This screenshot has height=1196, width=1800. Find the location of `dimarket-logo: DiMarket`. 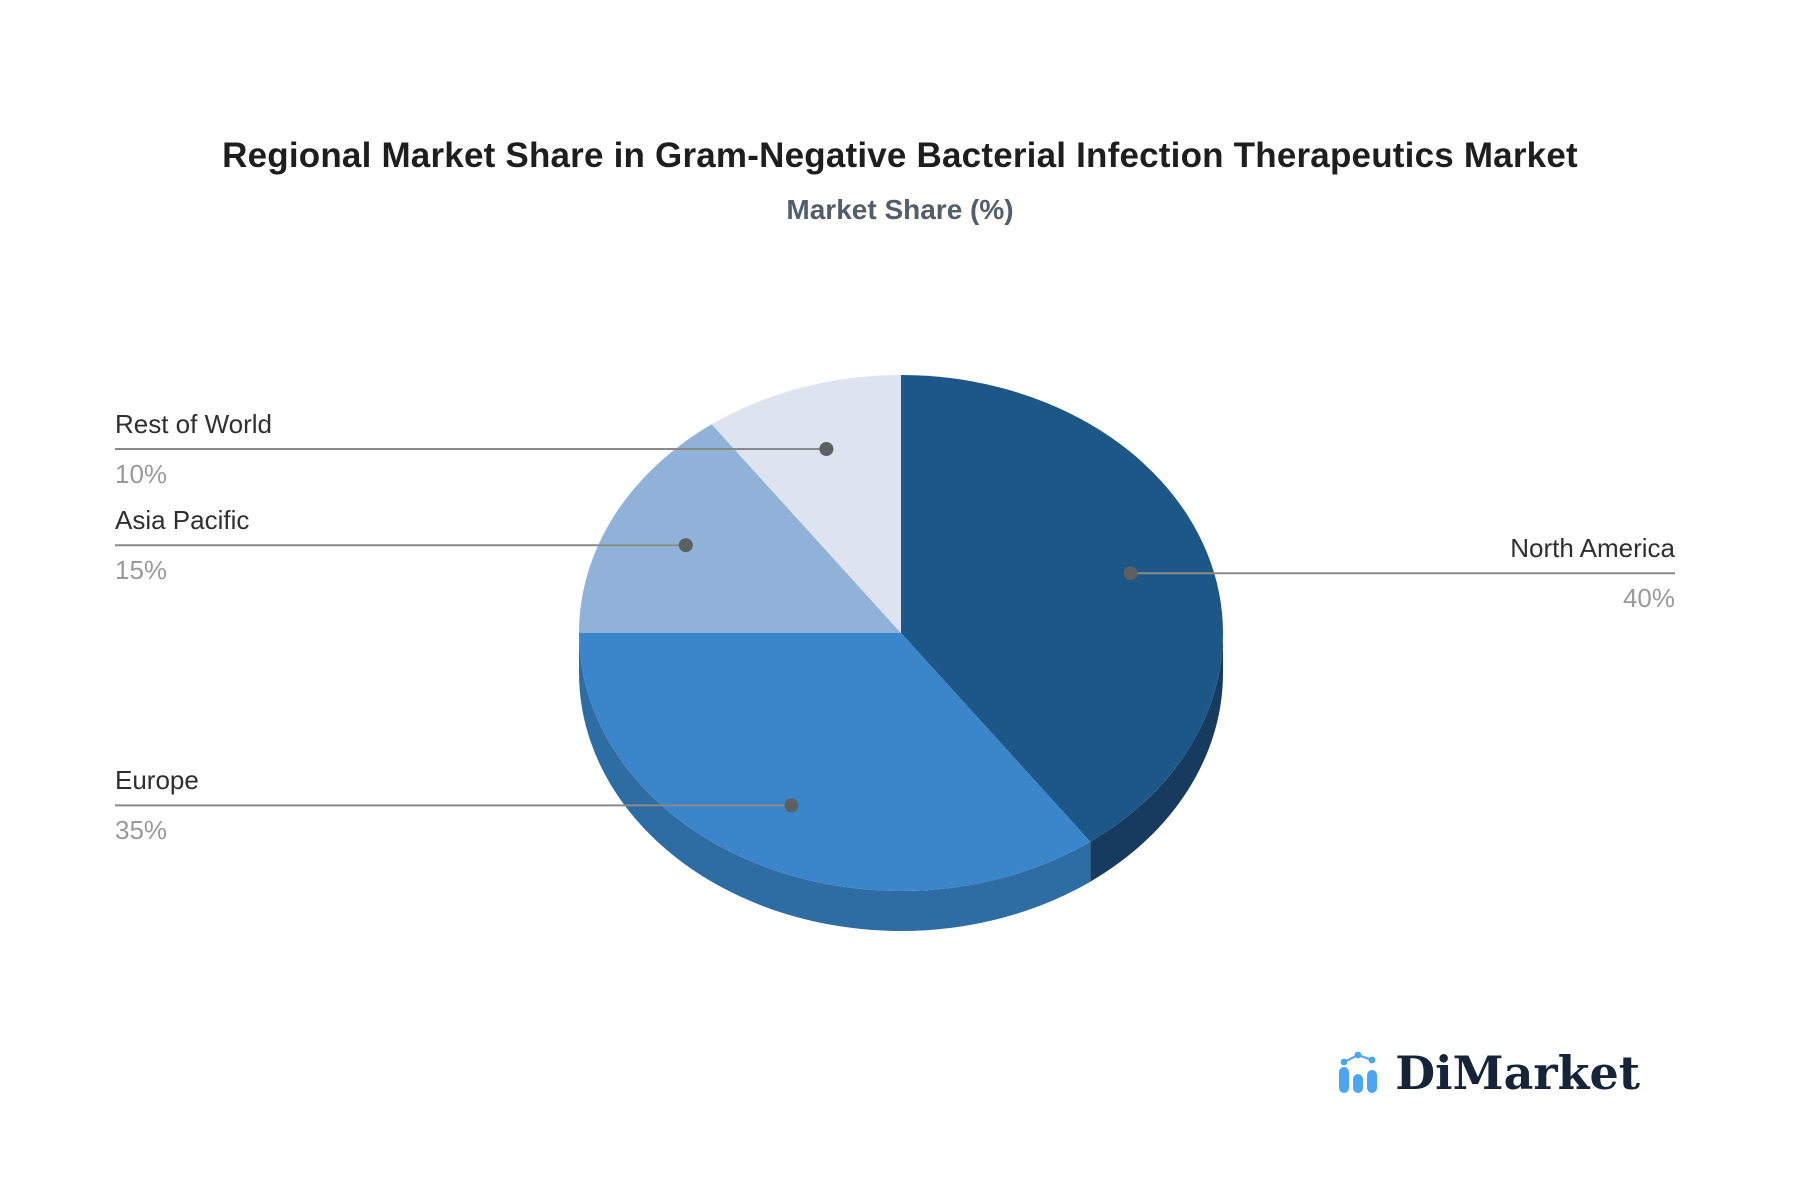

dimarket-logo: DiMarket is located at coordinates (1488, 1073).